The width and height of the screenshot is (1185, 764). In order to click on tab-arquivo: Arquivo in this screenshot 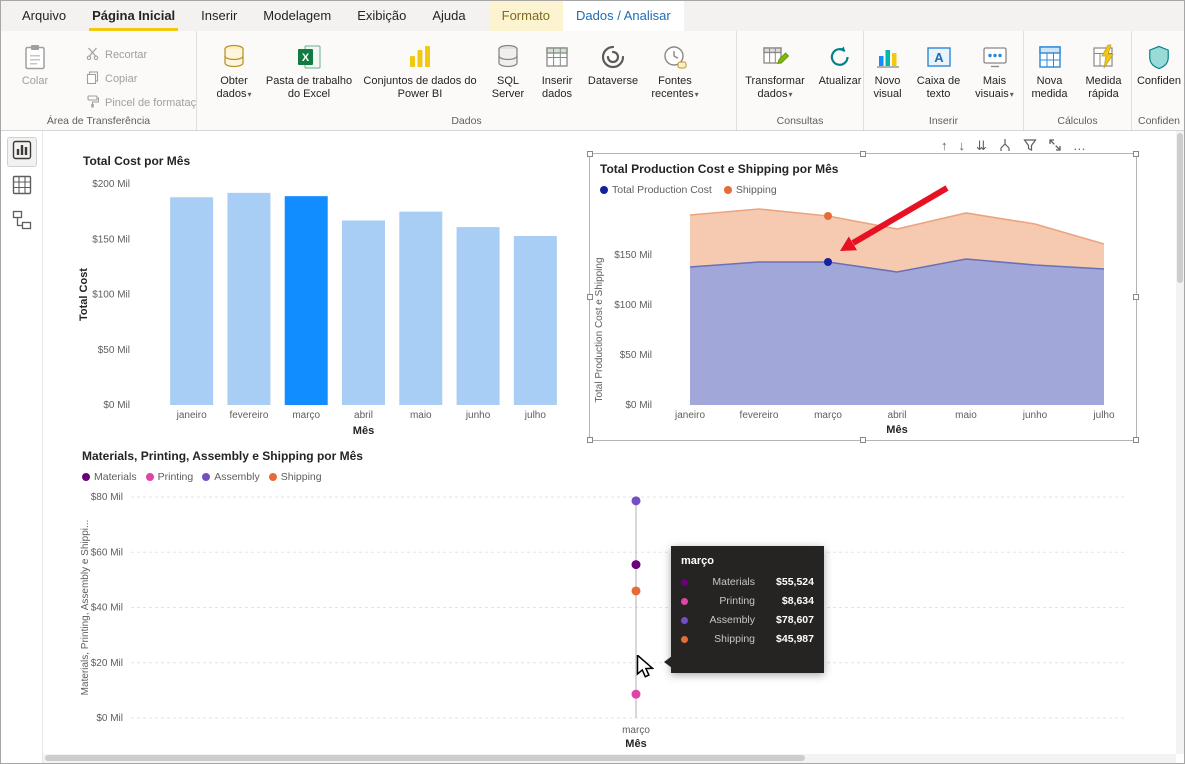, I will do `click(44, 15)`.